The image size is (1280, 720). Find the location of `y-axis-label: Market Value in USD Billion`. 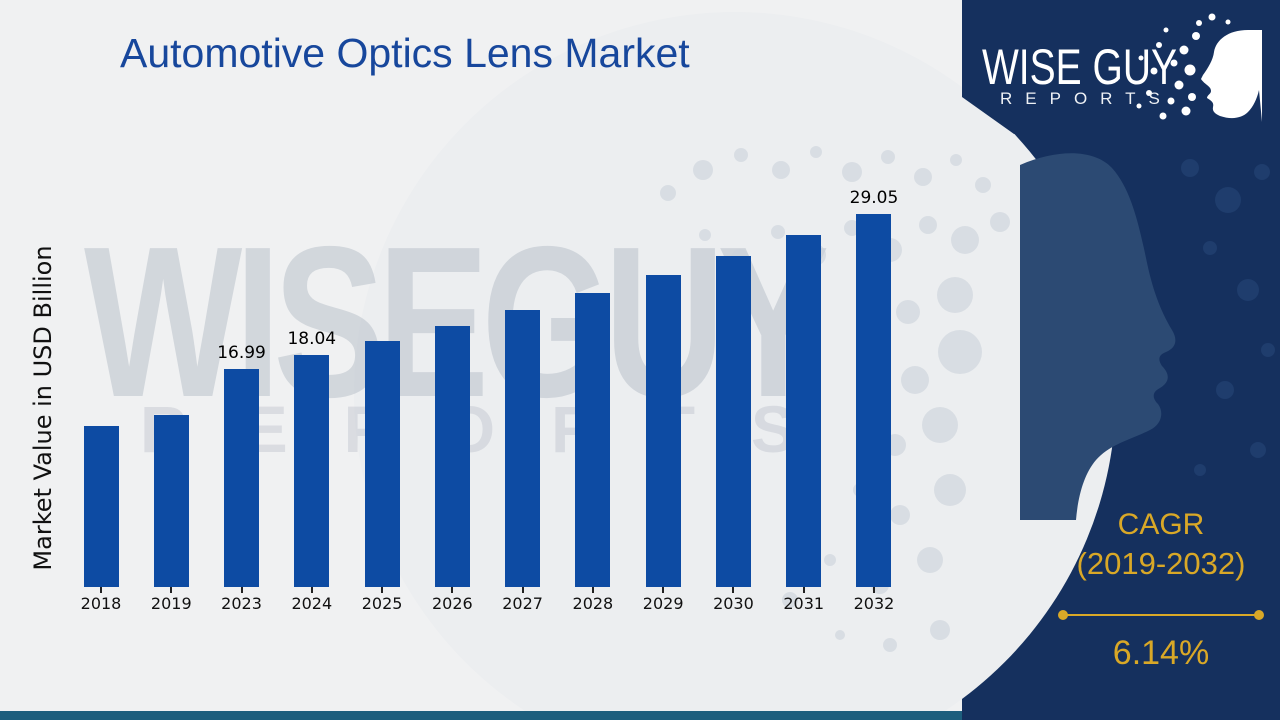

y-axis-label: Market Value in USD Billion is located at coordinates (43, 408).